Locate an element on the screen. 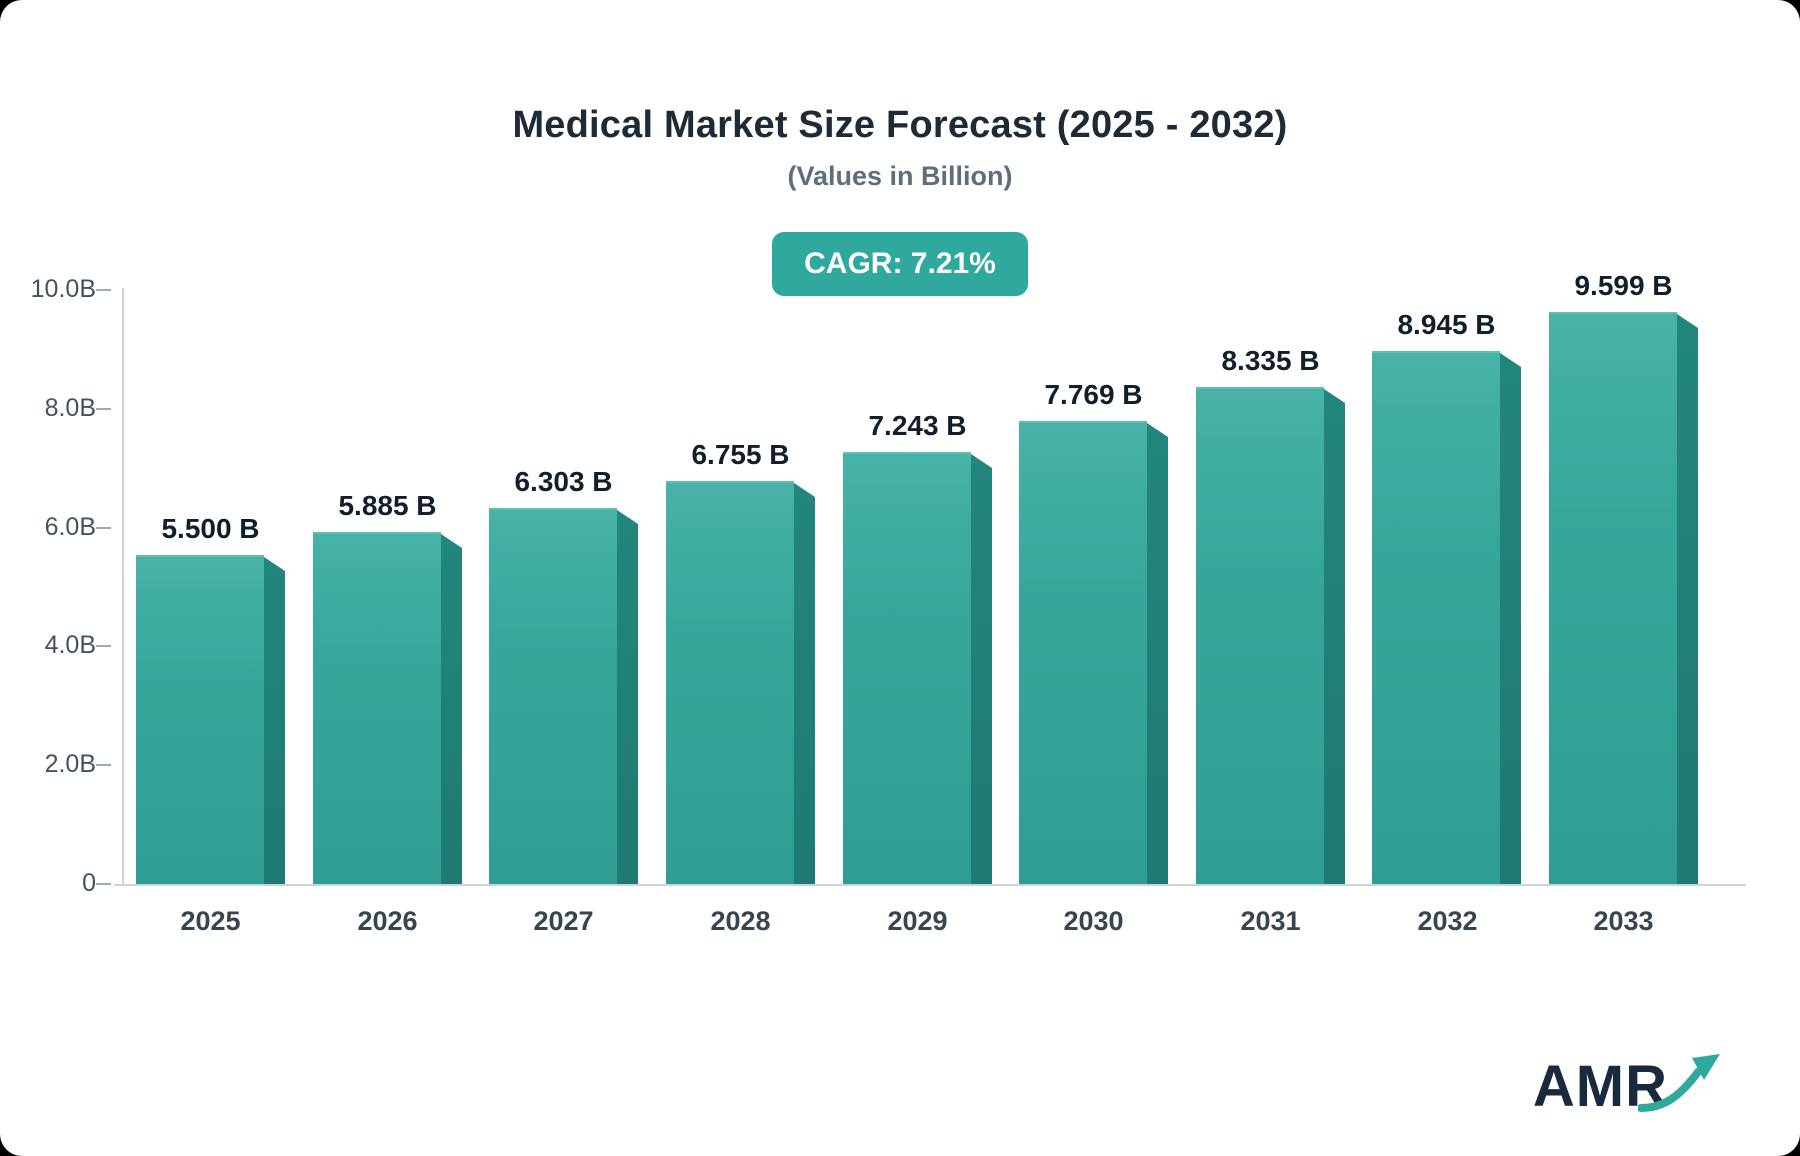 This screenshot has height=1156, width=1800. y-tick-label: 8.0B is located at coordinates (70, 407).